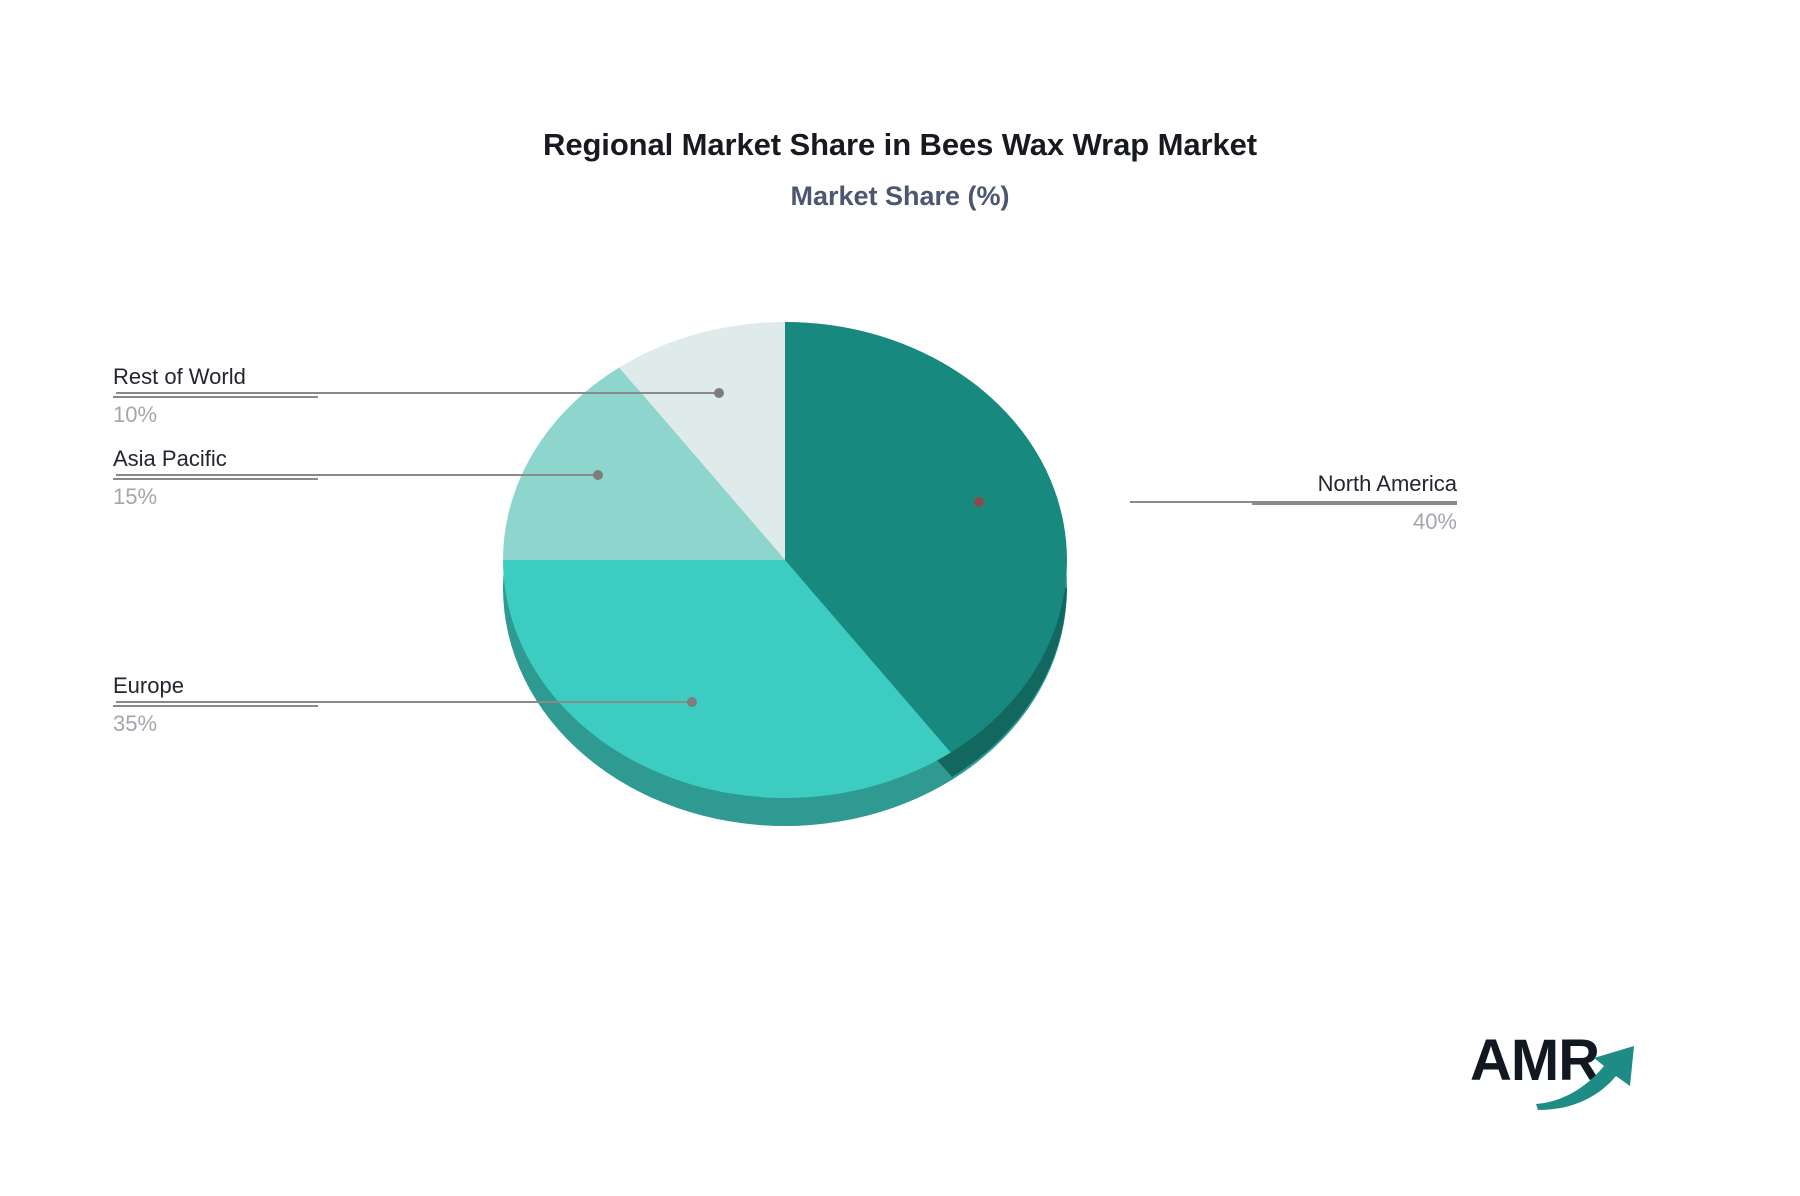 Image resolution: width=1800 pixels, height=1196 pixels. I want to click on pie-slices, so click(785, 560).